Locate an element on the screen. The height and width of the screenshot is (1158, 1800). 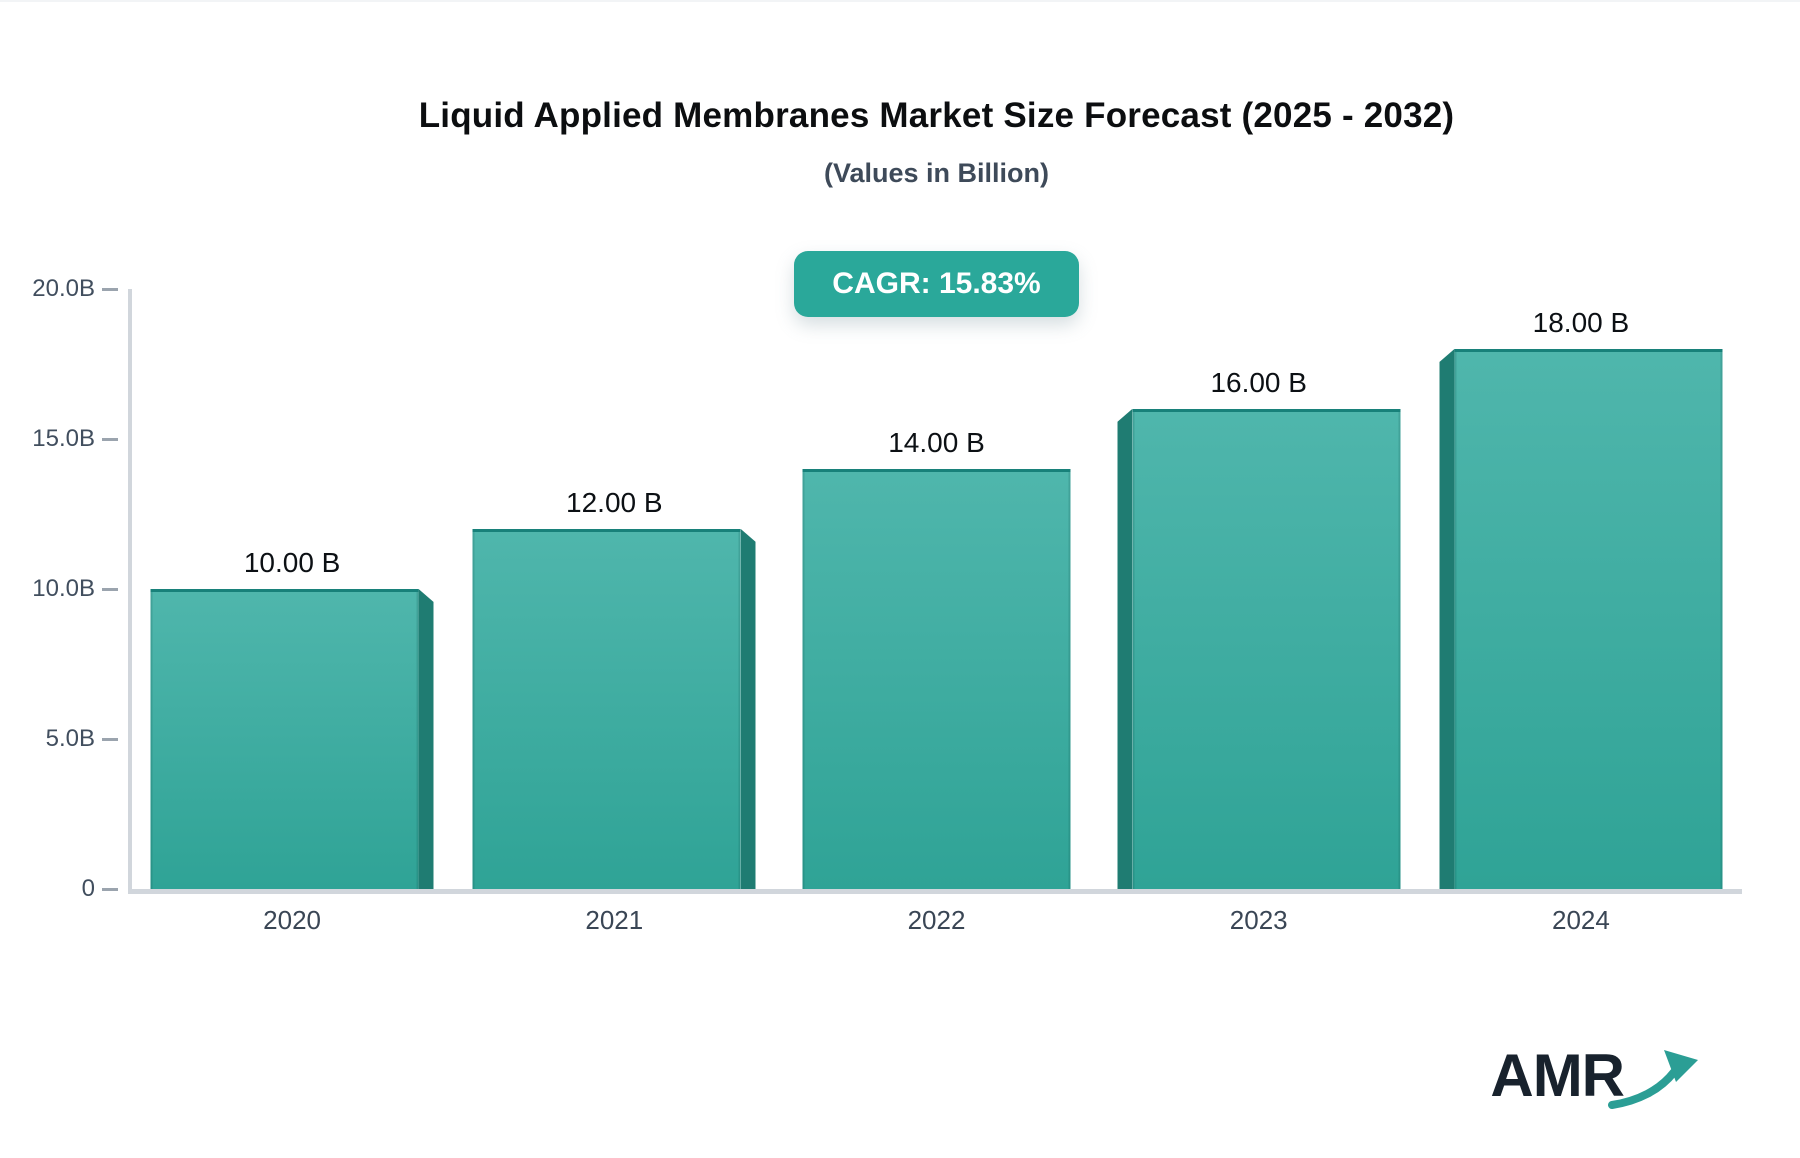
x-tick-label: 2023 is located at coordinates (1258, 920).